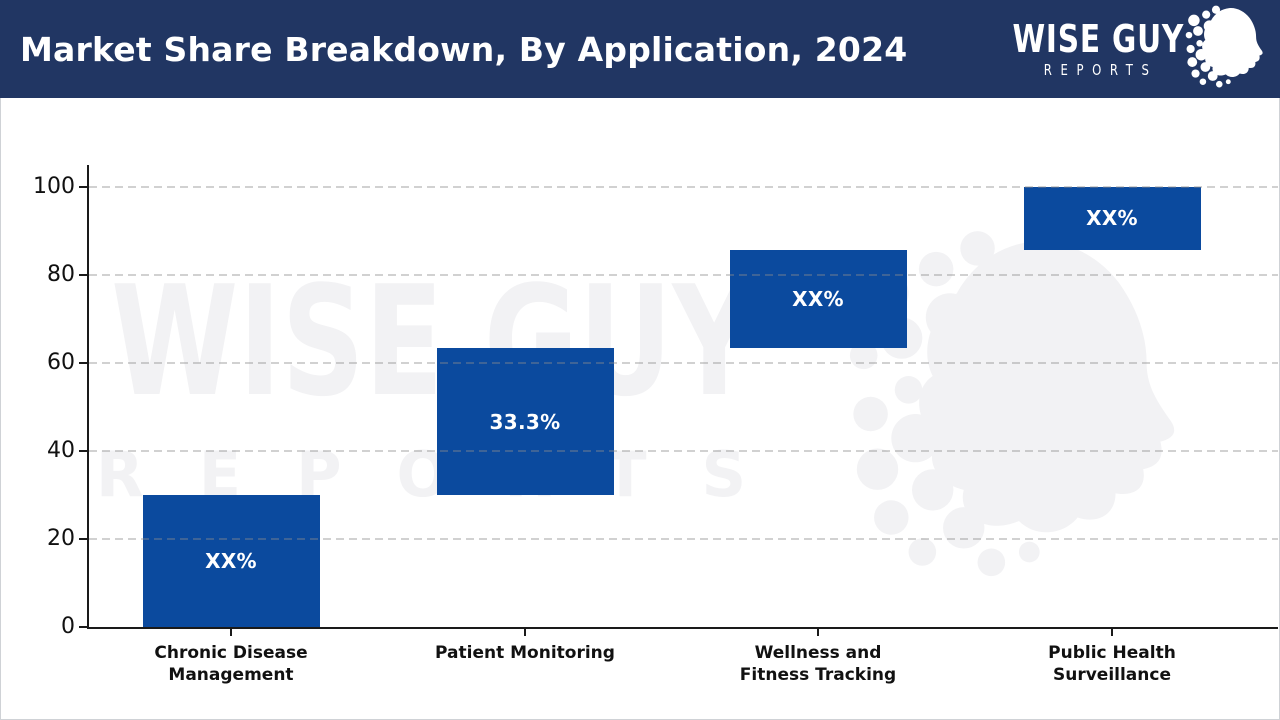 This screenshot has height=720, width=1280. Describe the element at coordinates (231, 664) in the screenshot. I see `x-category-label: Chronic Disease Management` at that location.